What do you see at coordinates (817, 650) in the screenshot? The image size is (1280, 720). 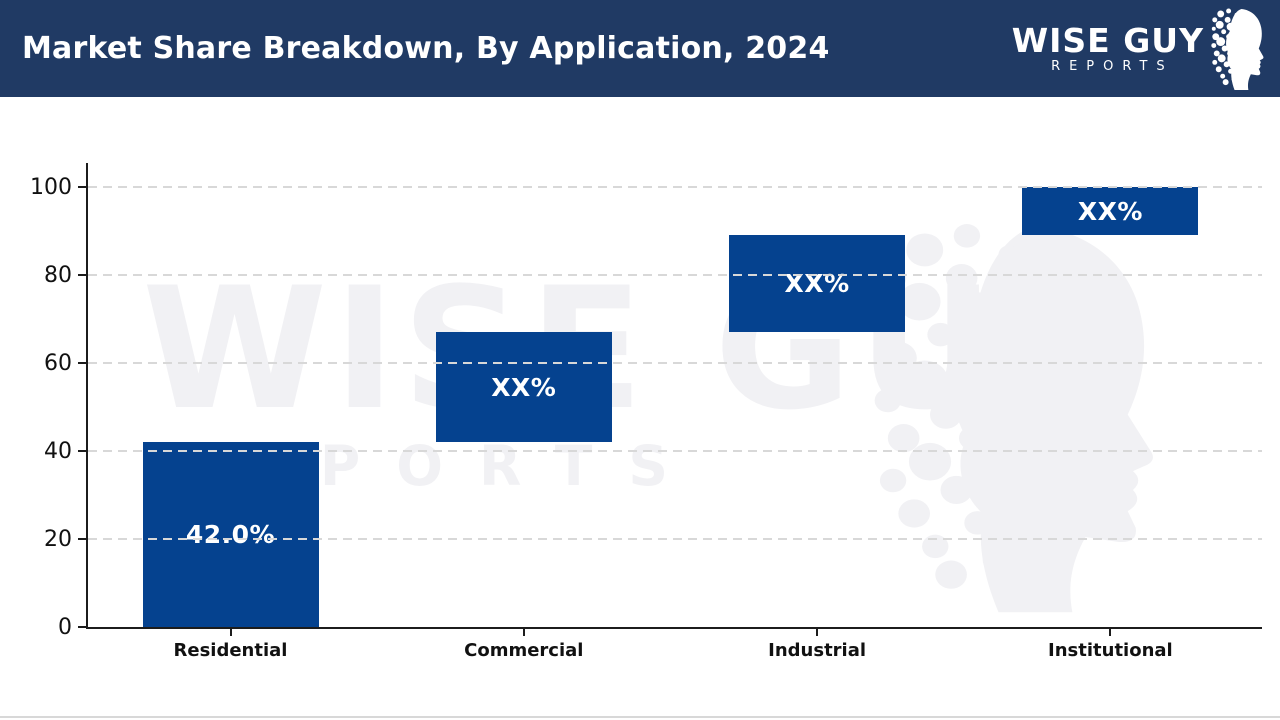 I see `x-axis-label-industrial: Industrial` at bounding box center [817, 650].